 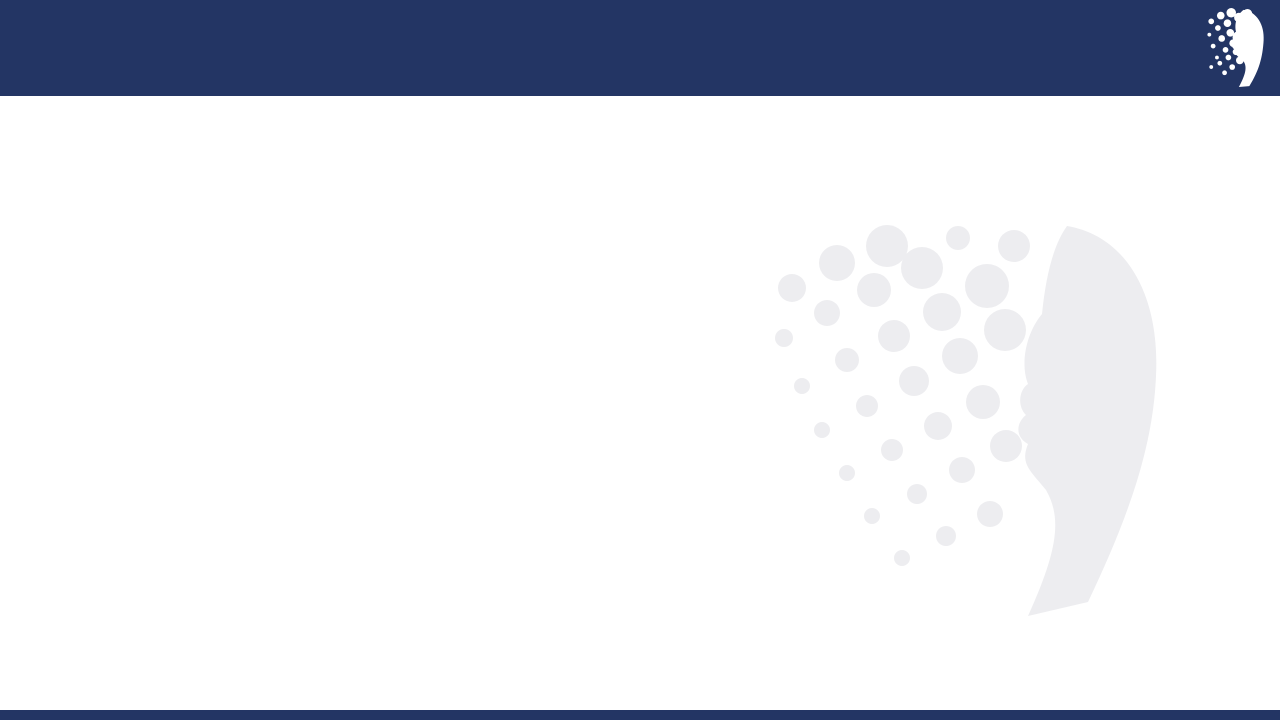 I want to click on logo-dotted-head-icon, so click(x=1235, y=48).